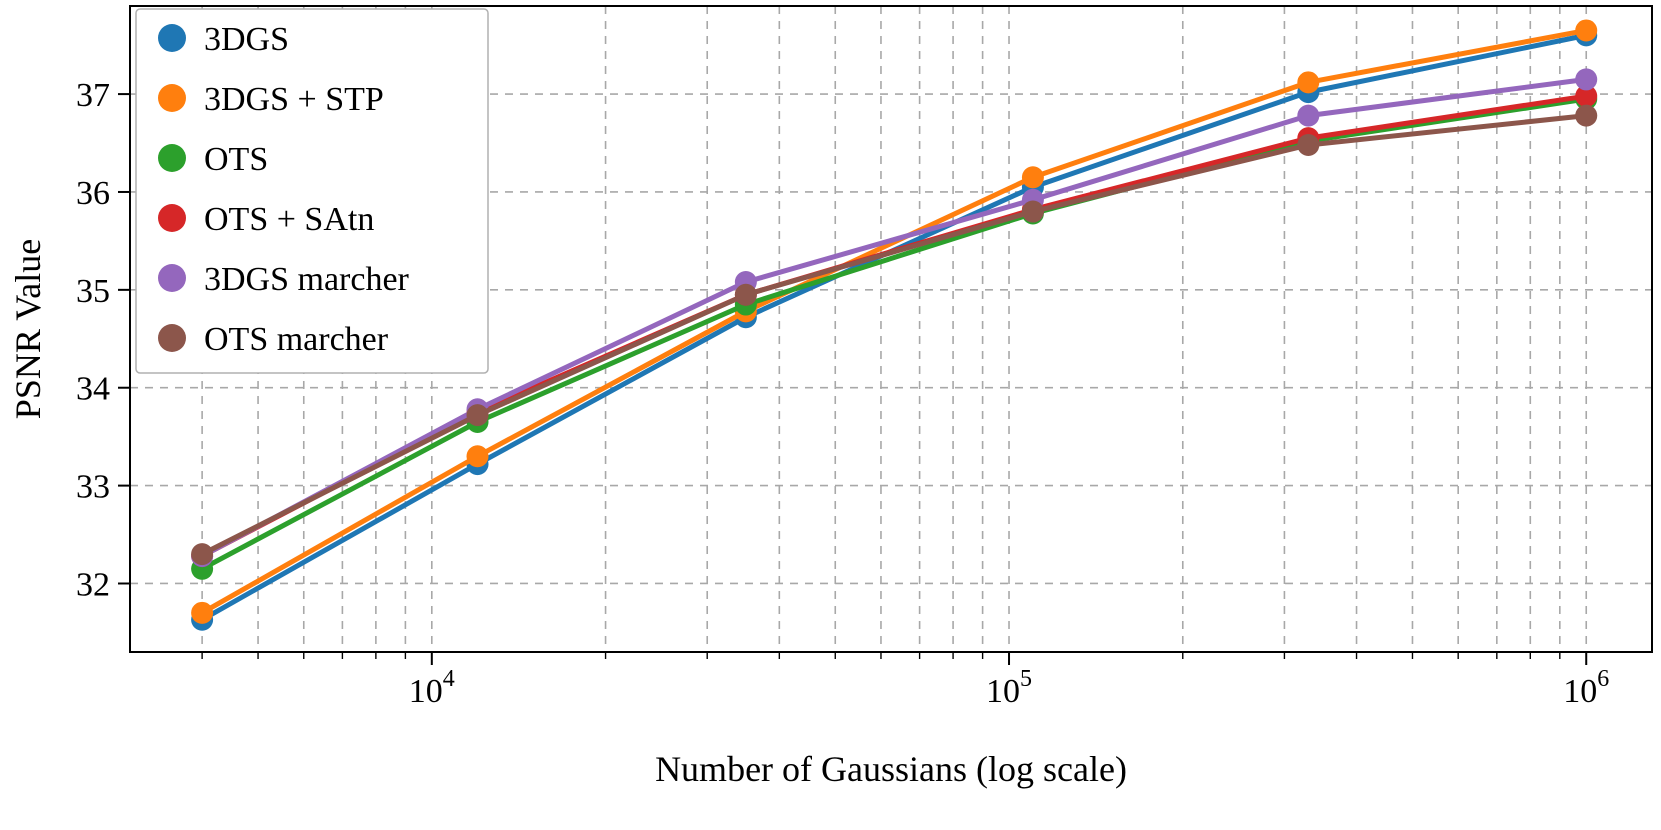  What do you see at coordinates (1009, 688) in the screenshot?
I see `x-tick-label: 10⁵` at bounding box center [1009, 688].